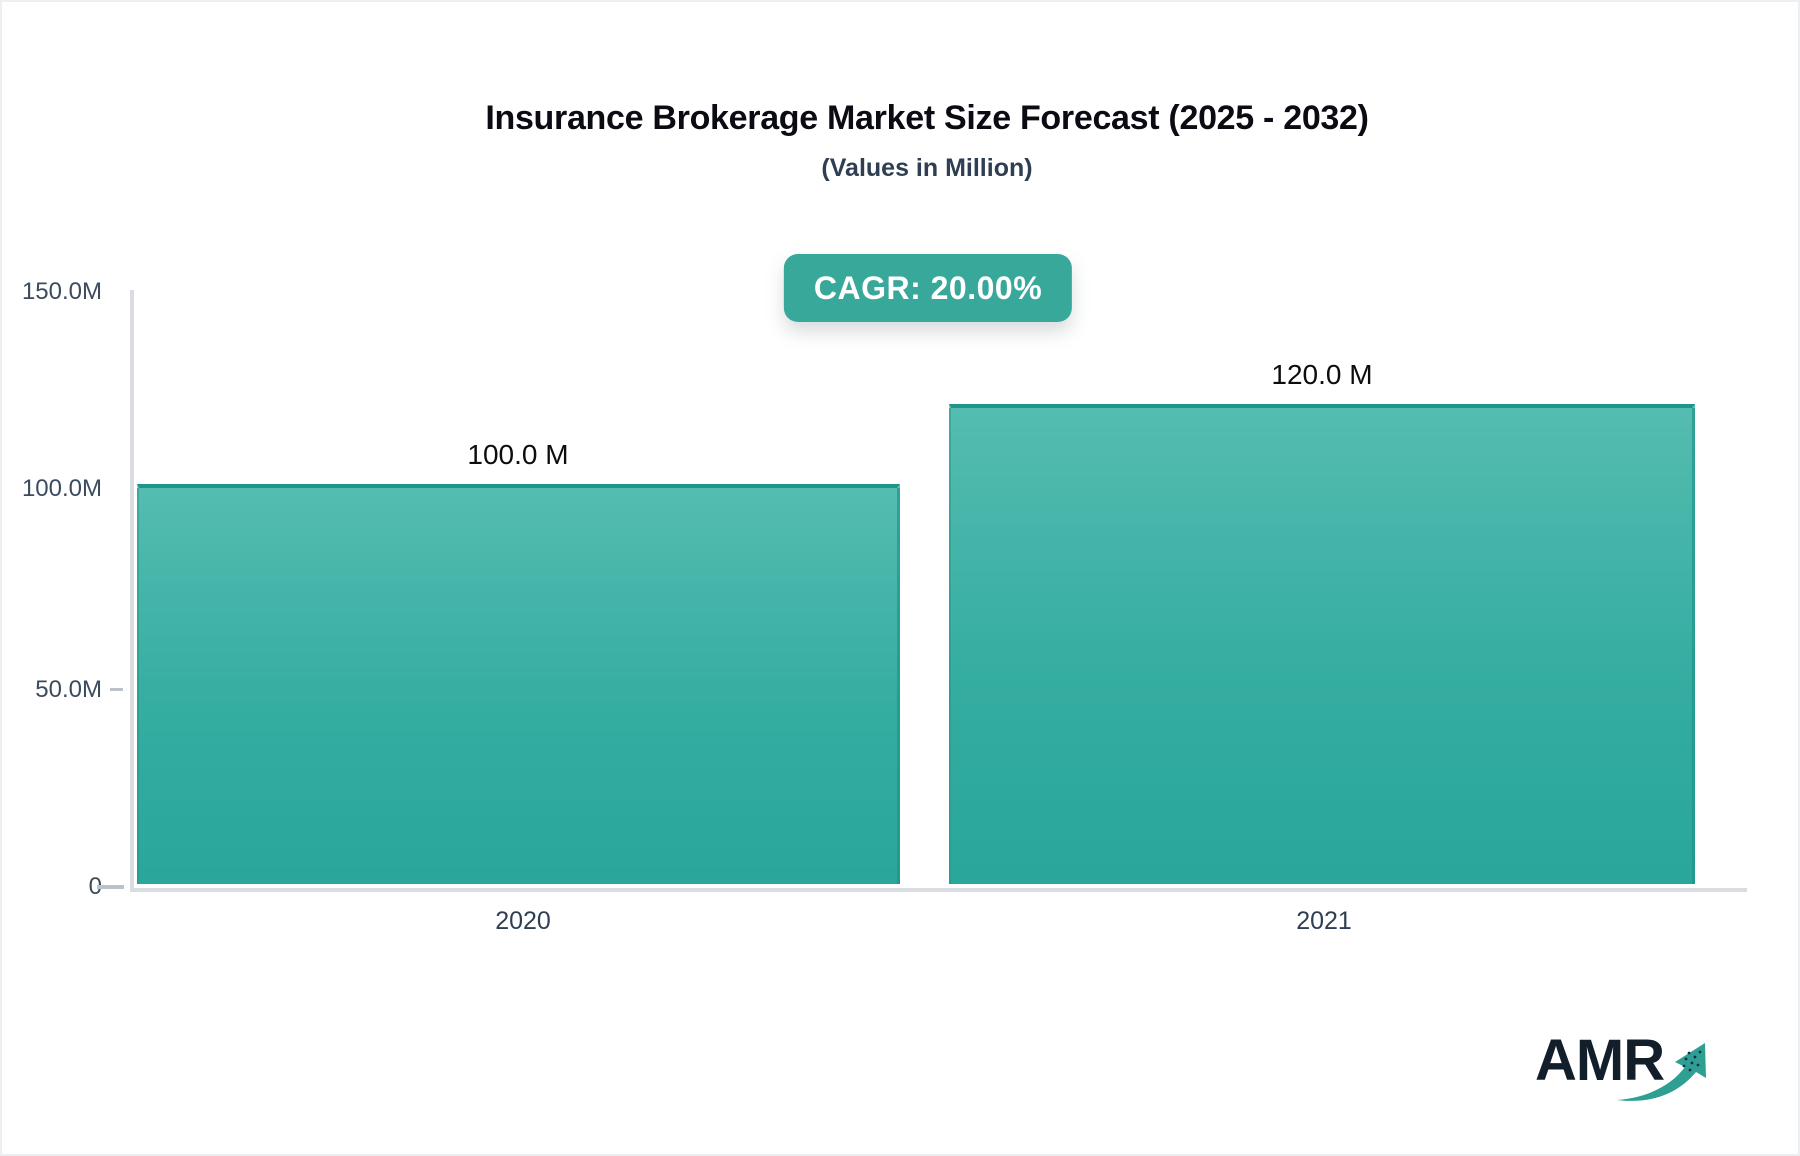 The image size is (1800, 1156). Describe the element at coordinates (1661, 1072) in the screenshot. I see `growth-arrow-icon` at that location.